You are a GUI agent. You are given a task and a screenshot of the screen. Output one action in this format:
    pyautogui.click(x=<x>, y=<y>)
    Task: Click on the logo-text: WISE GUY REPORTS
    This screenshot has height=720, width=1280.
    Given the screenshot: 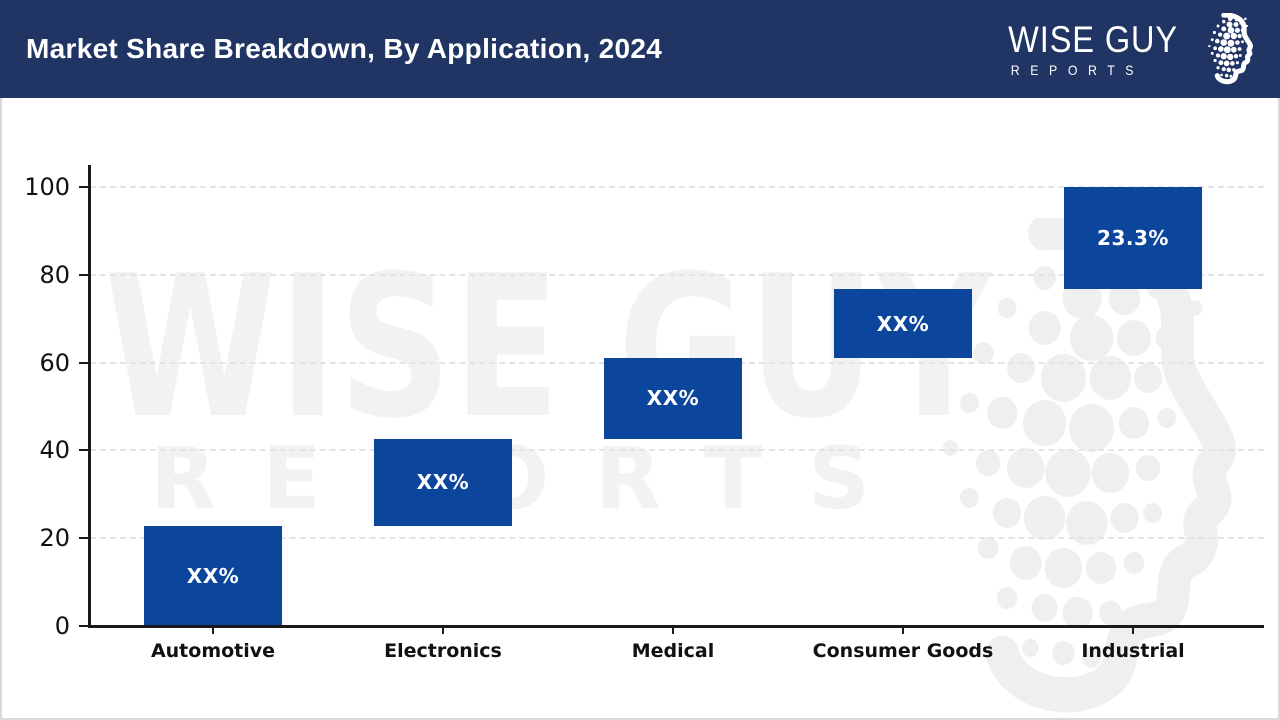 What is the action you would take?
    pyautogui.click(x=1093, y=49)
    